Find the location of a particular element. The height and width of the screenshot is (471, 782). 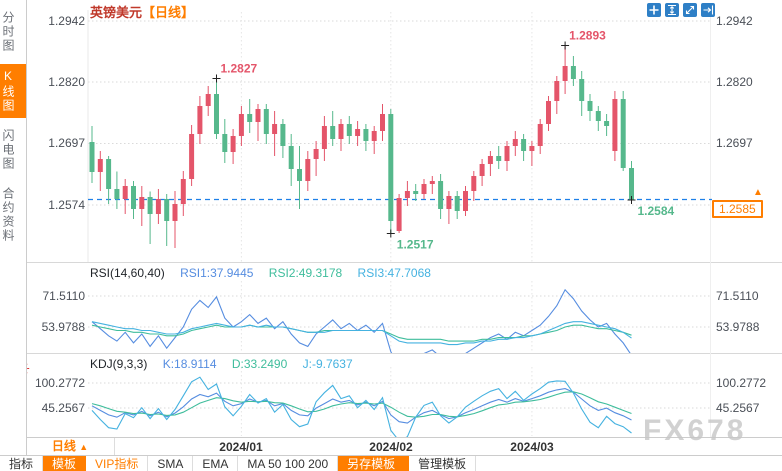

sidebar-item-timeshare-chart: 分时图 is located at coordinates (8, 32).